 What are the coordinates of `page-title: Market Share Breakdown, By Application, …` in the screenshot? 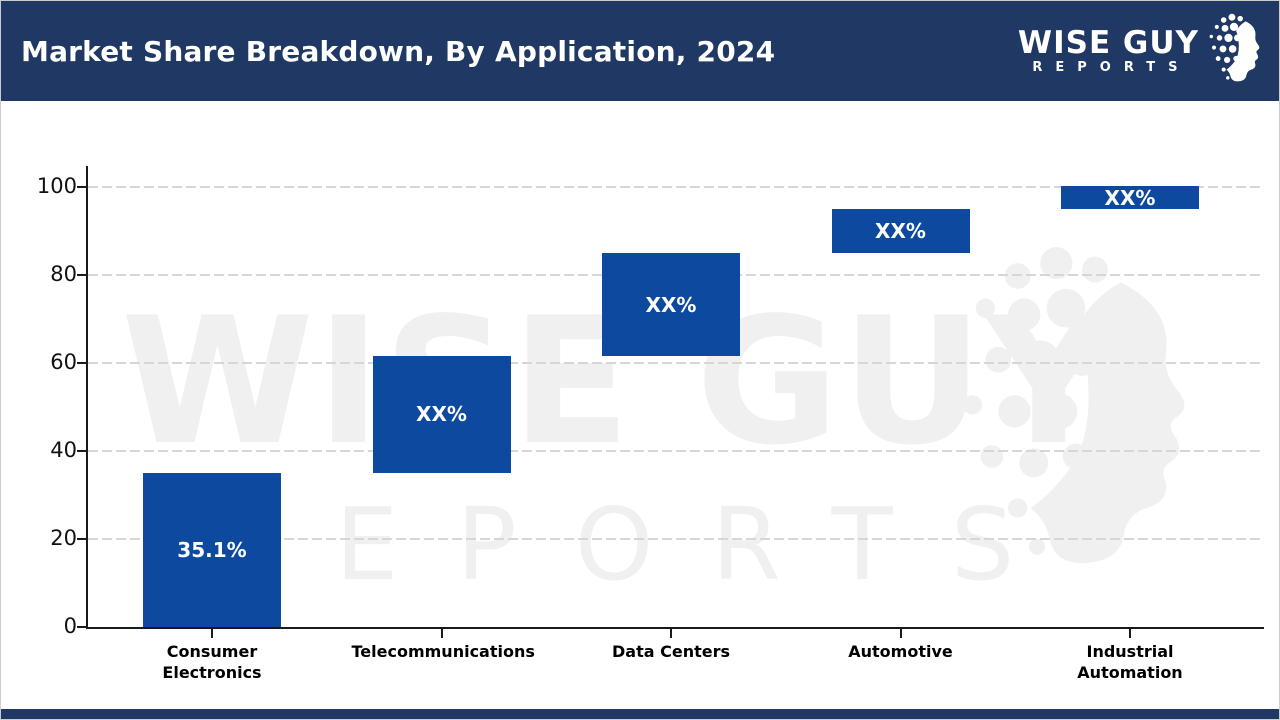 It's located at (398, 51).